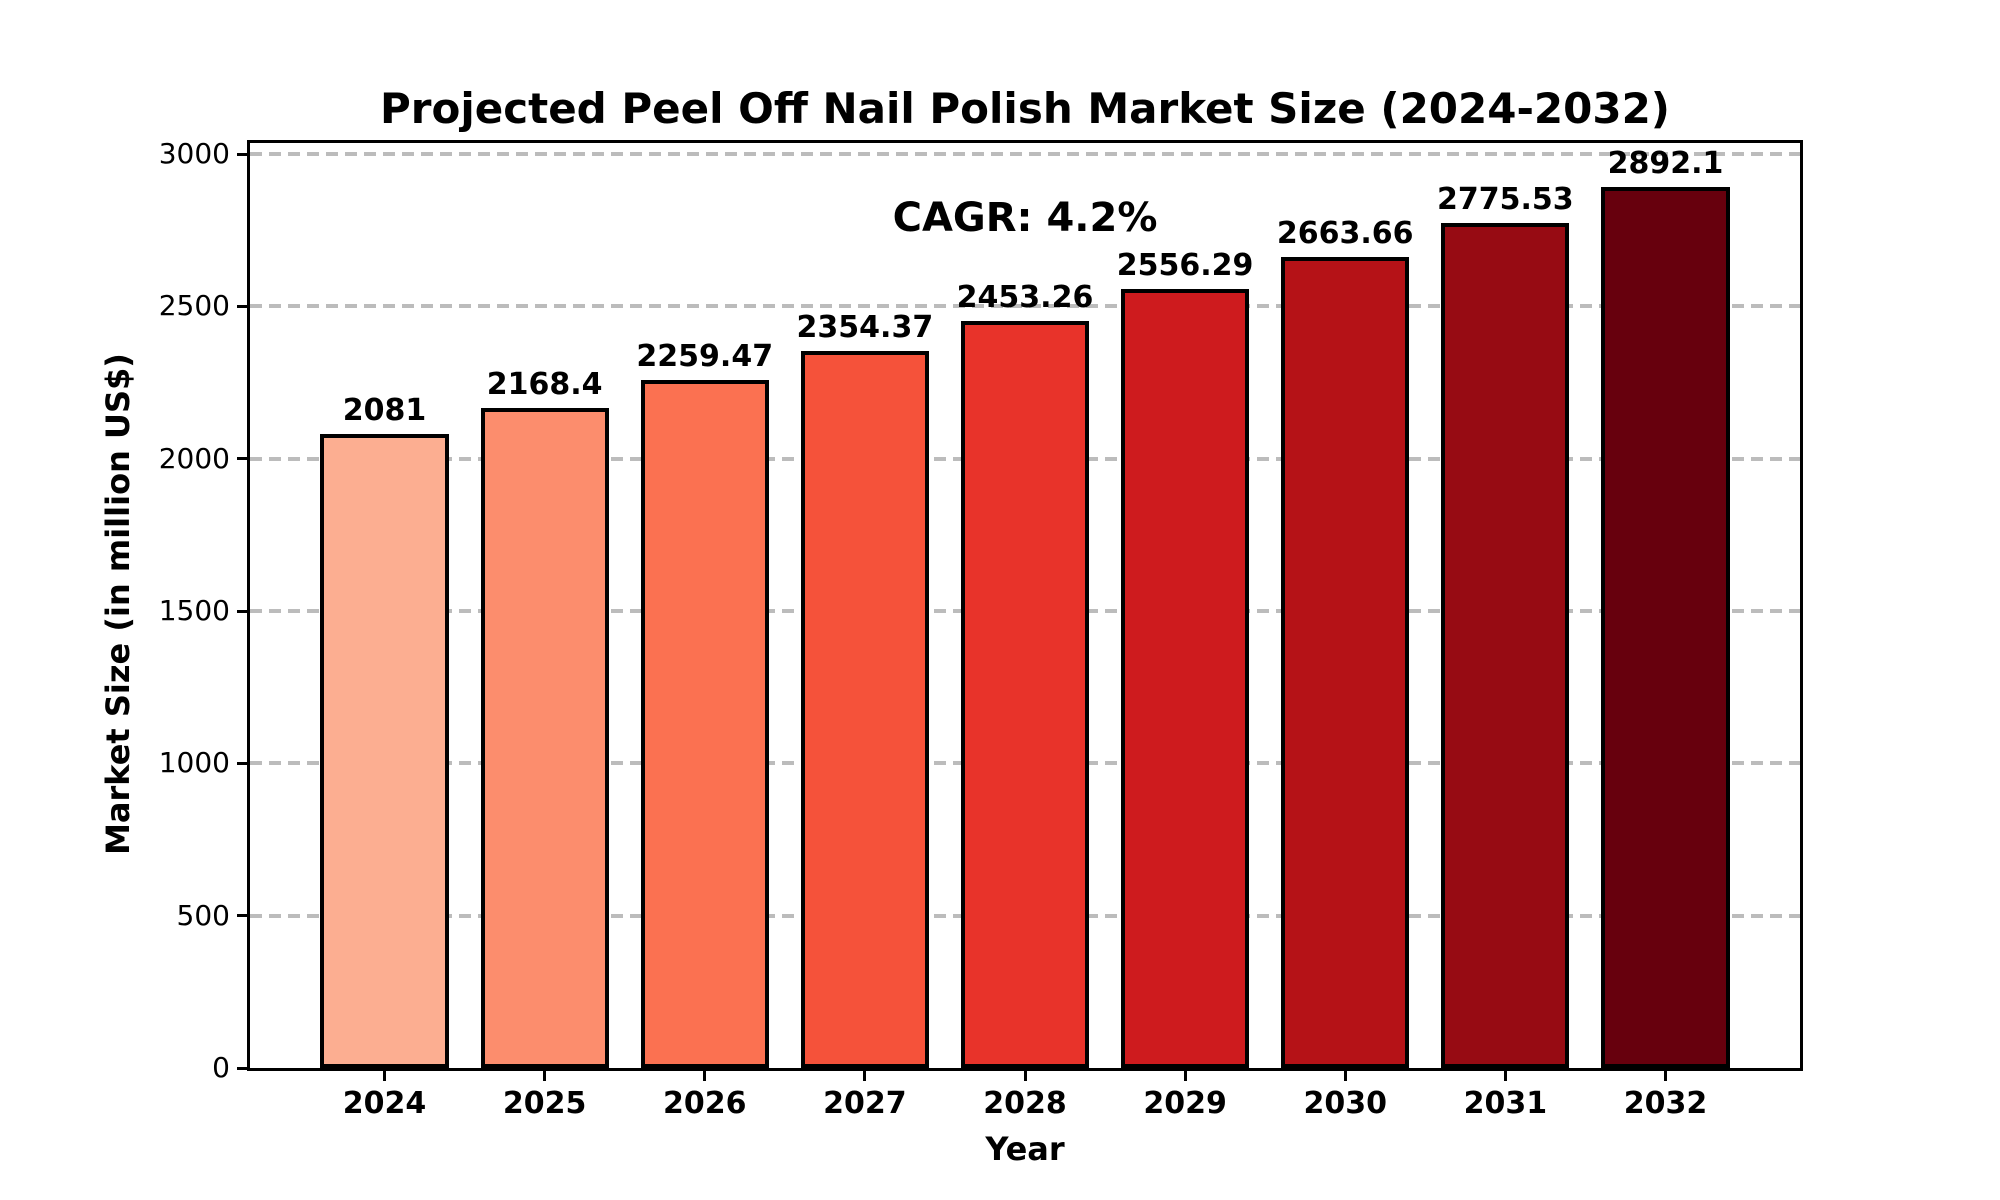 Image resolution: width=2000 pixels, height=1200 pixels. What do you see at coordinates (1185, 1103) in the screenshot?
I see `x-tick-label-2029: 2029` at bounding box center [1185, 1103].